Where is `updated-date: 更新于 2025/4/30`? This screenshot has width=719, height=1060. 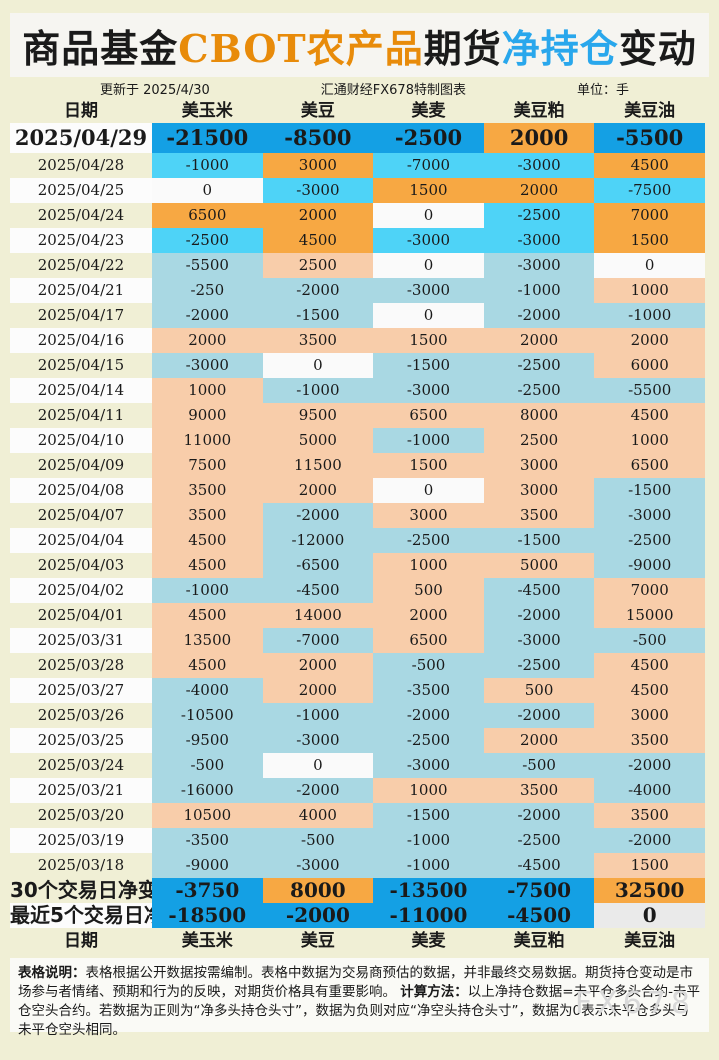 updated-date: 更新于 2025/4/30 is located at coordinates (155, 90).